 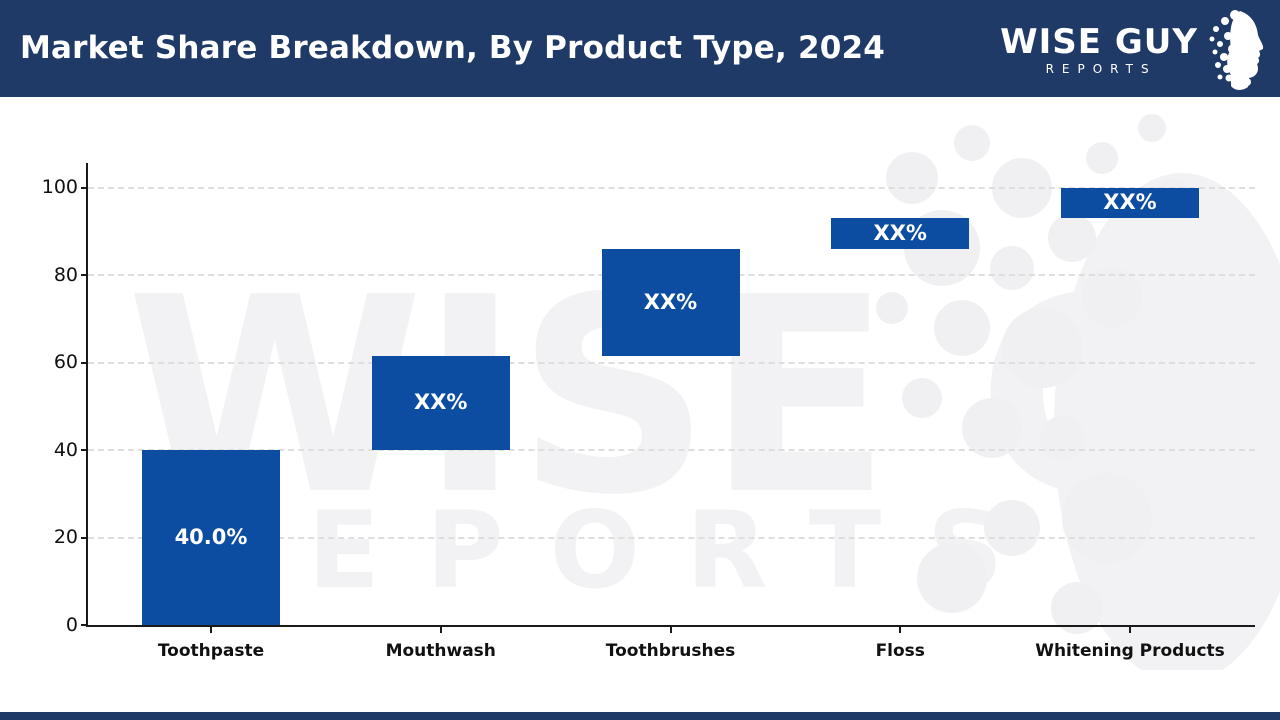 I want to click on y-tick-label: 40, so click(x=65, y=449).